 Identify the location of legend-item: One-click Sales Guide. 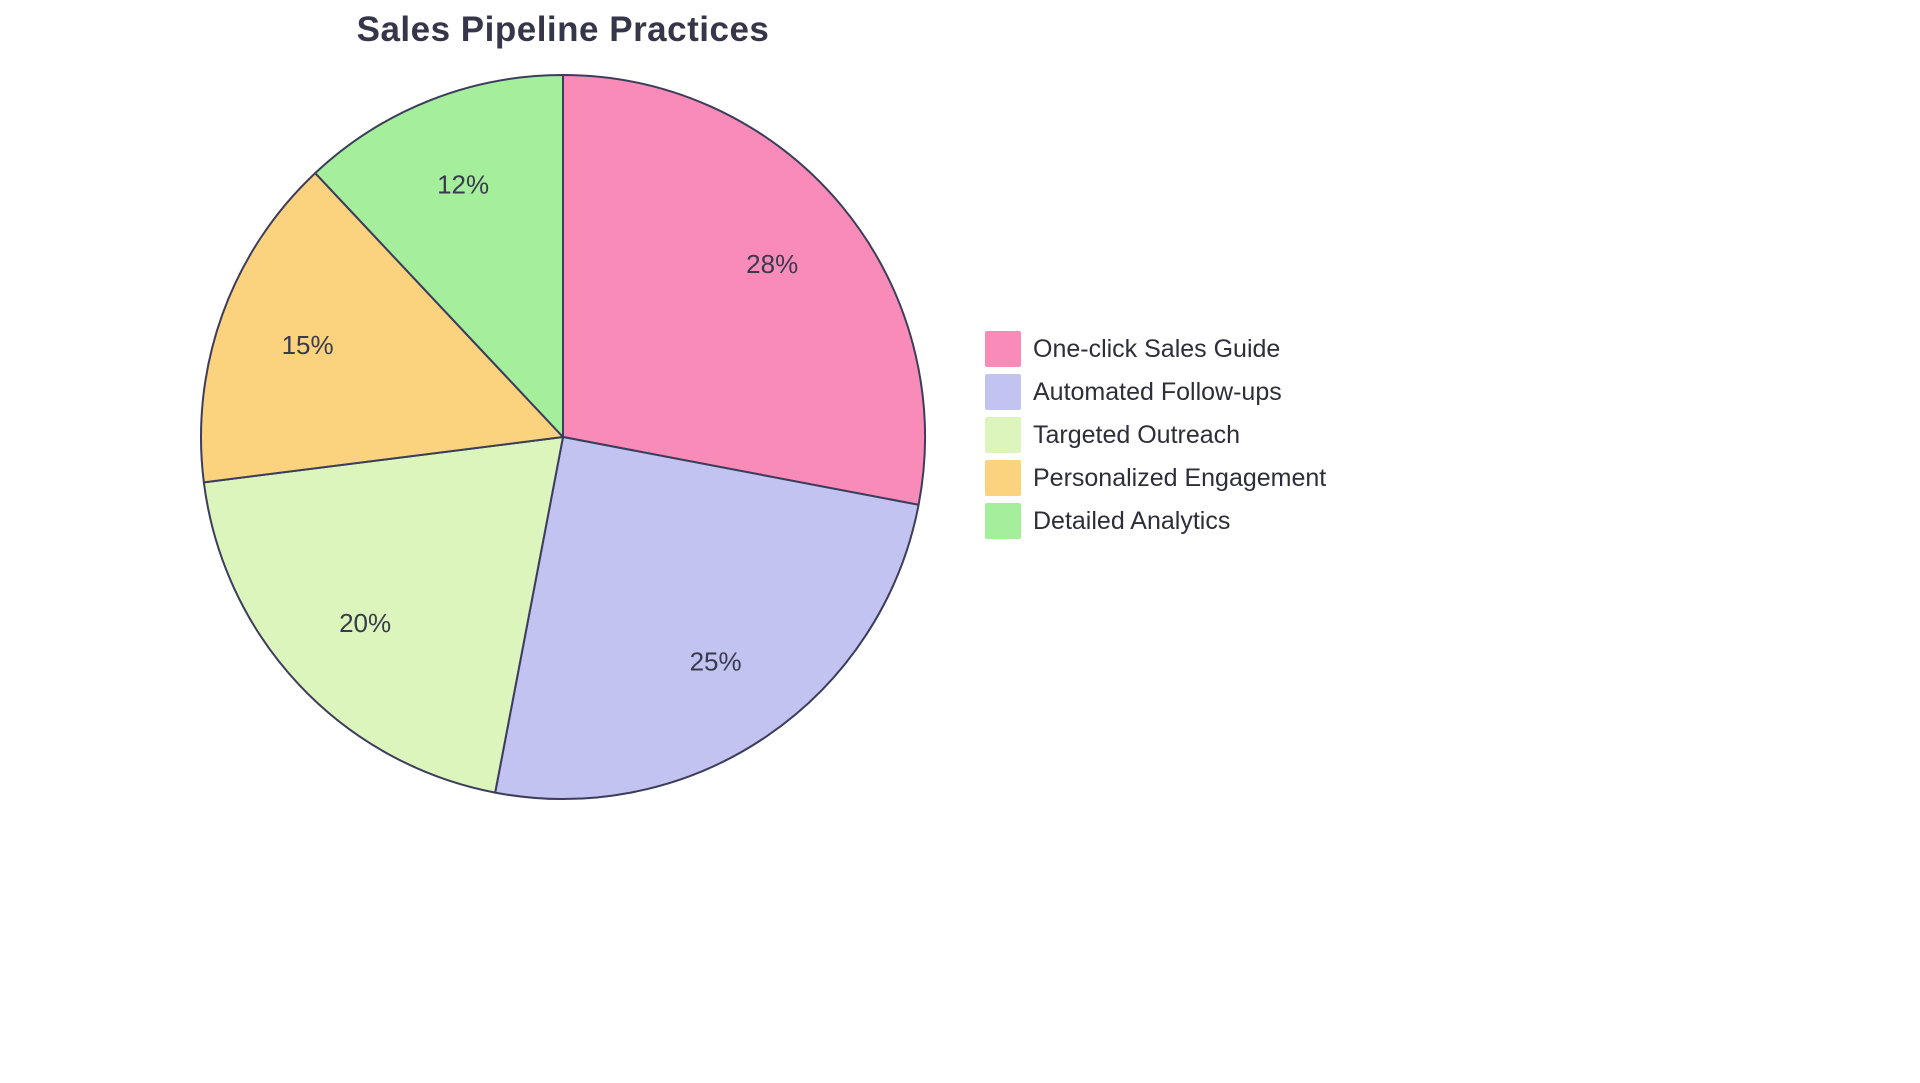
(1155, 349).